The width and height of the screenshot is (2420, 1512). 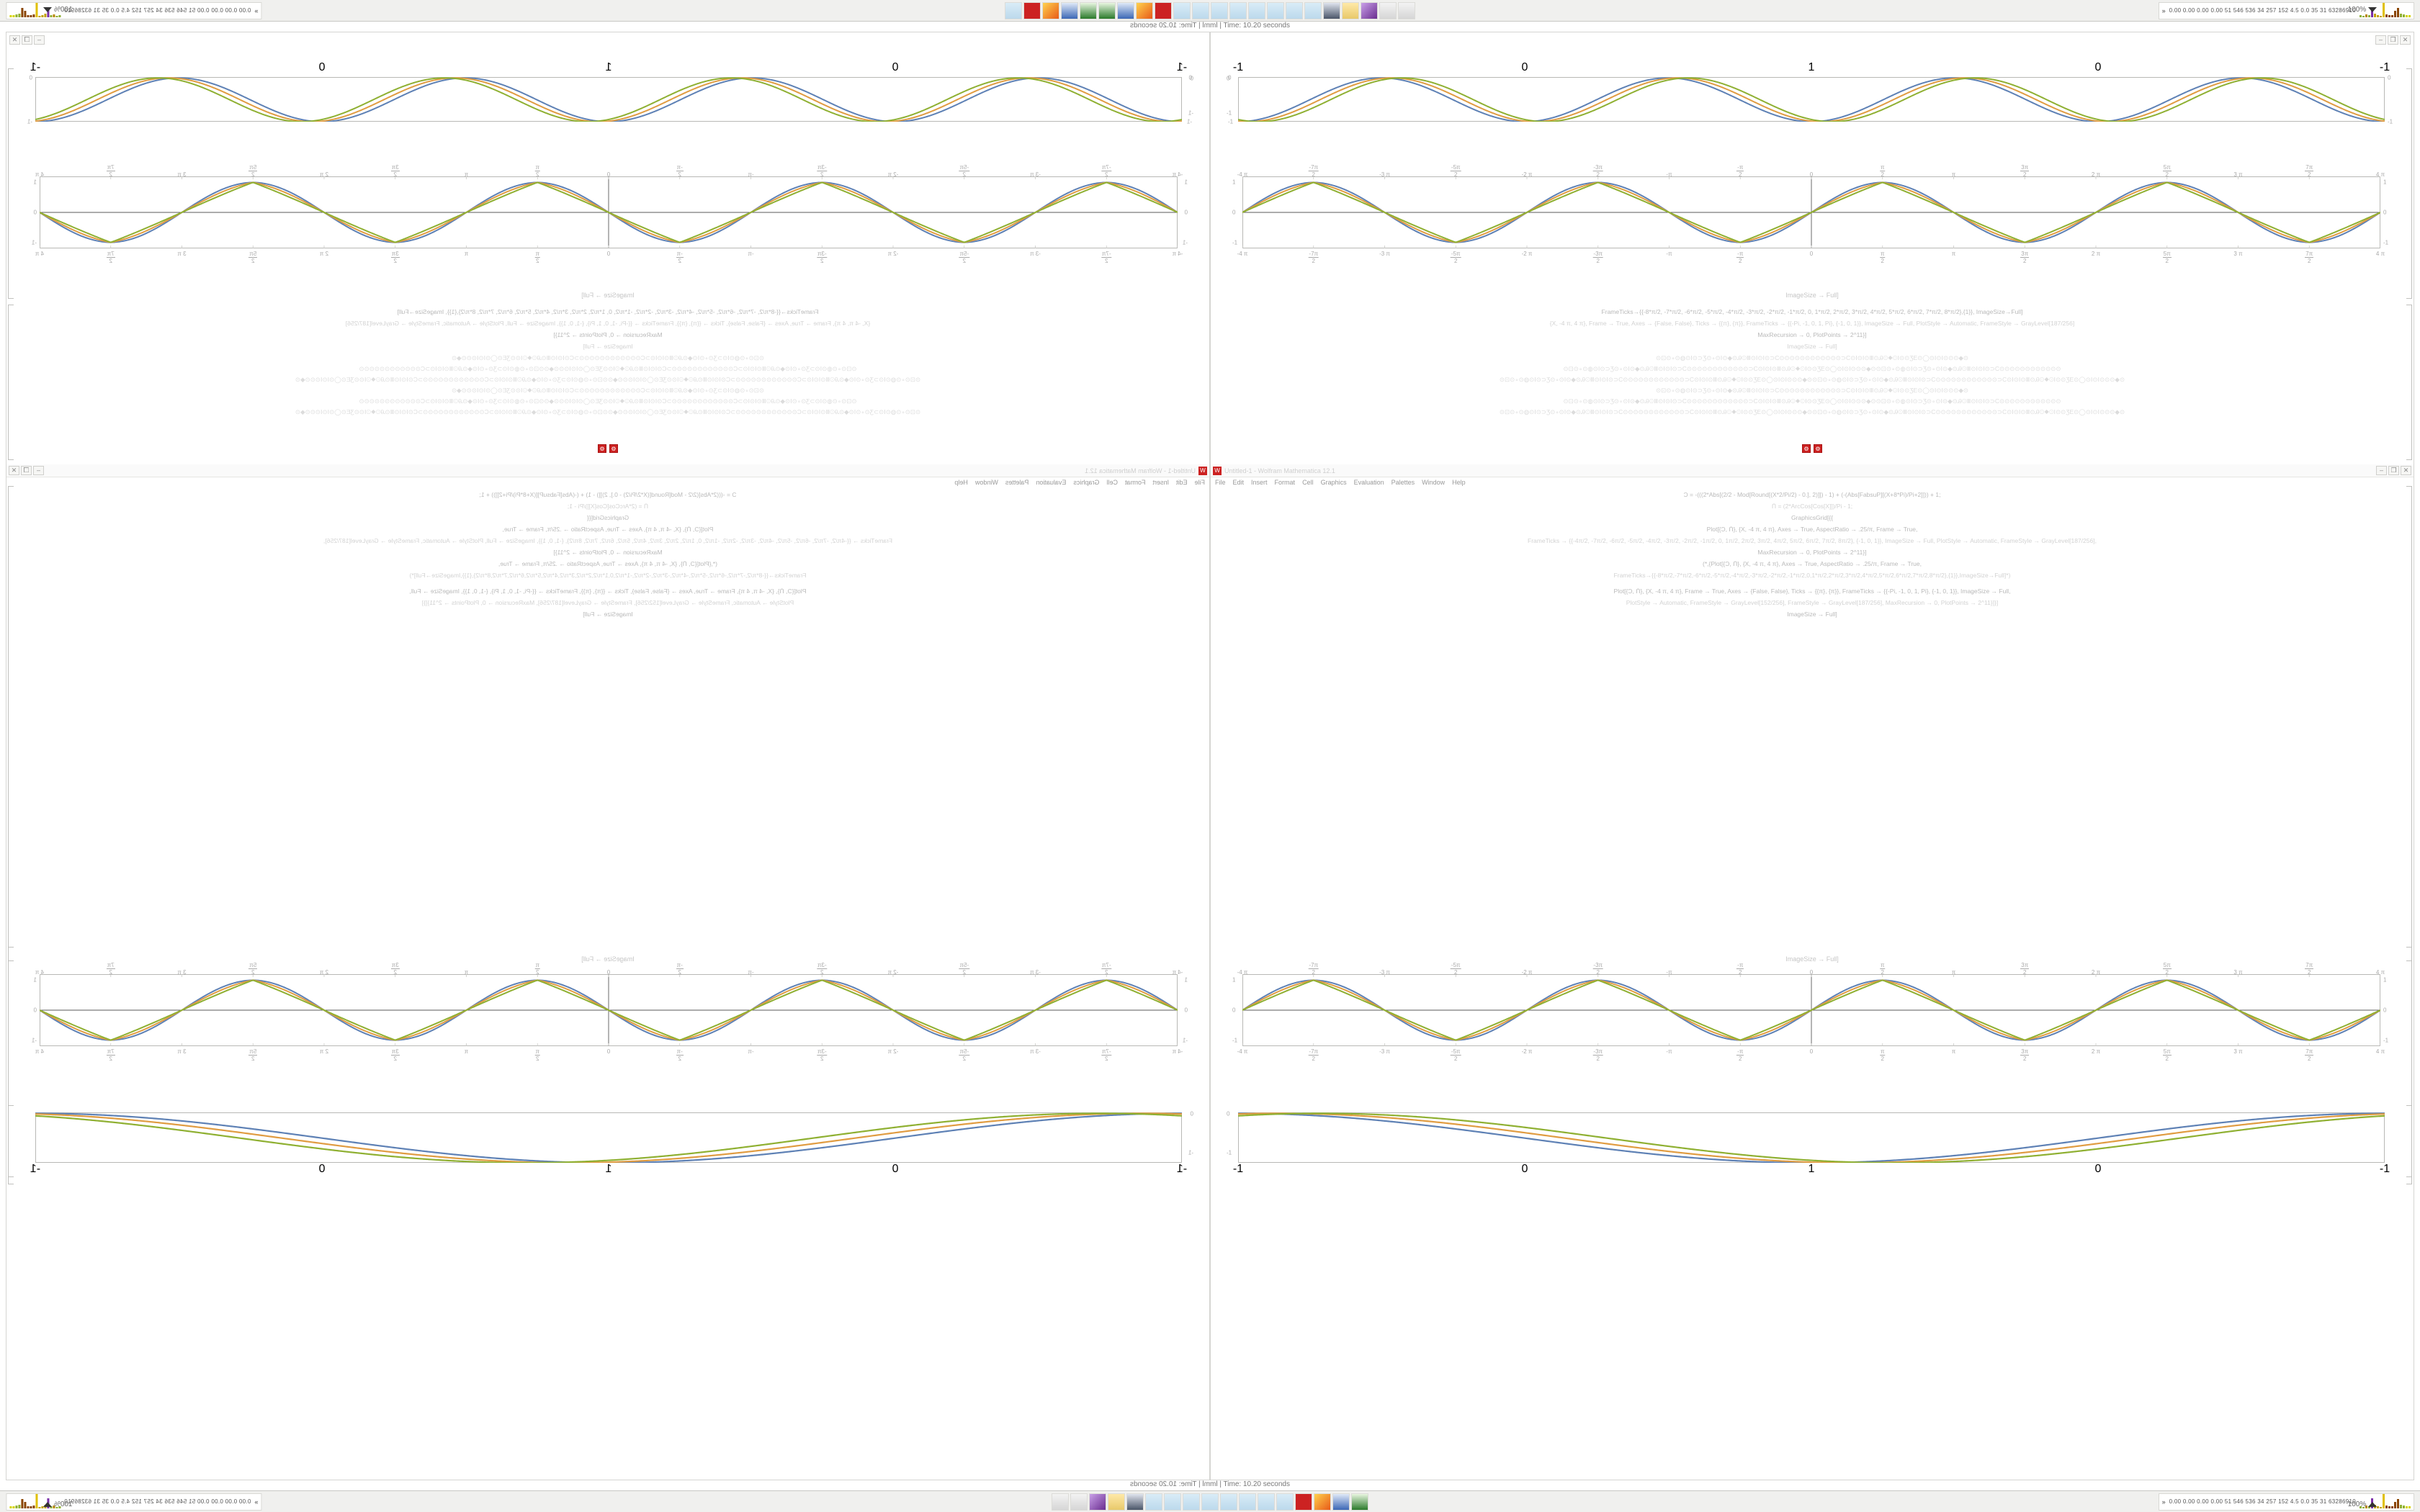 I want to click on folder-icon, so click(x=1116, y=1502).